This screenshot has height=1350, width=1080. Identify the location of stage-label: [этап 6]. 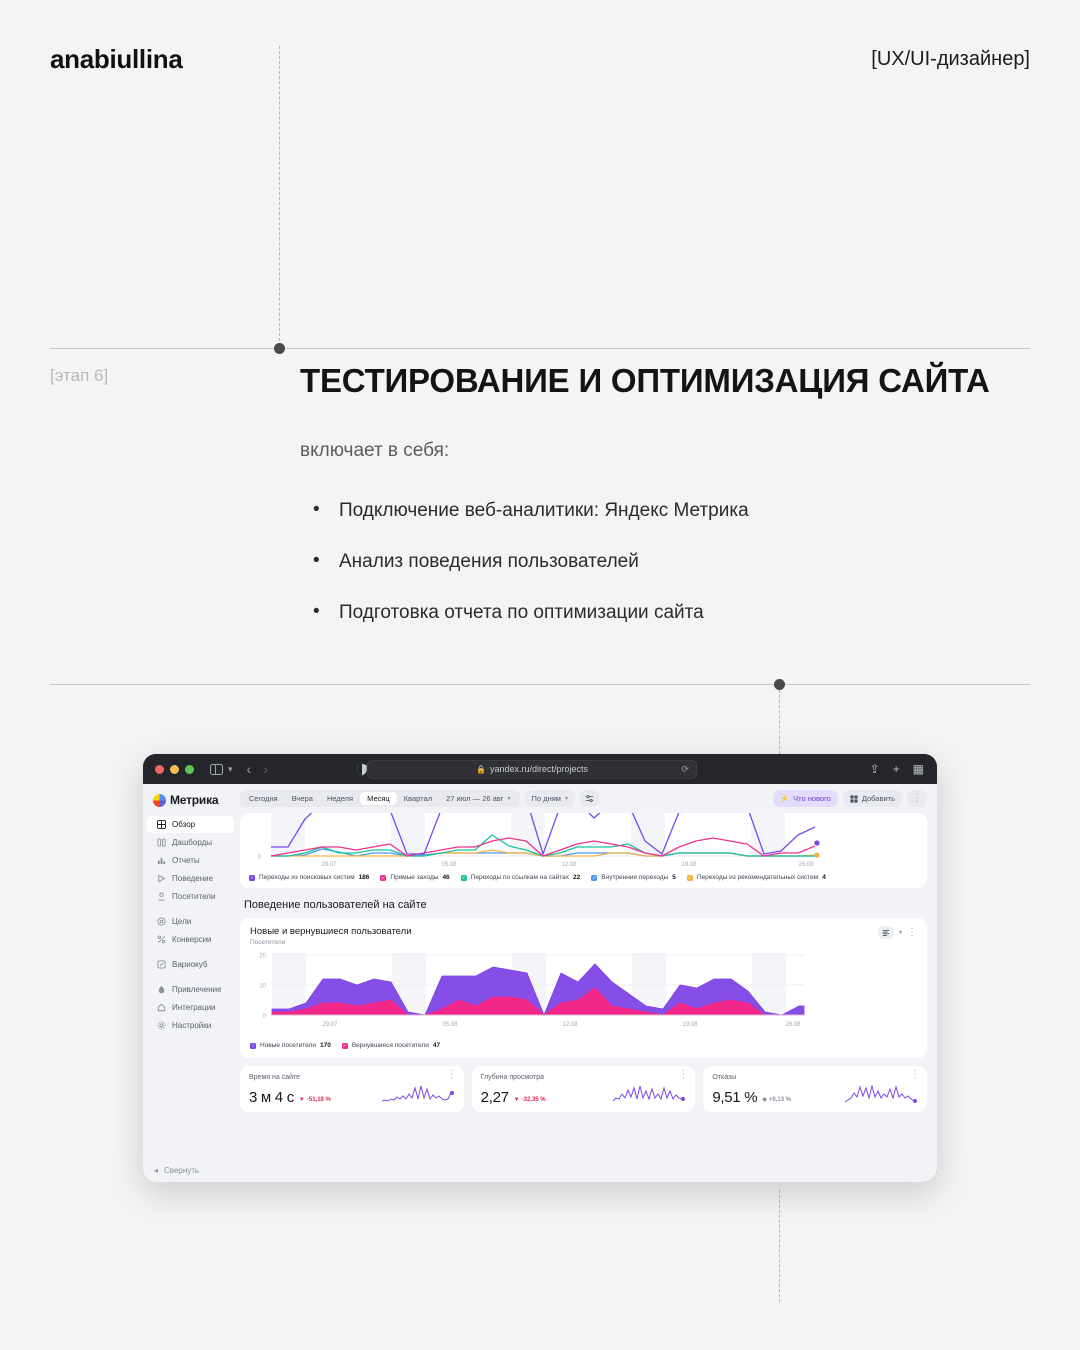
(79, 375).